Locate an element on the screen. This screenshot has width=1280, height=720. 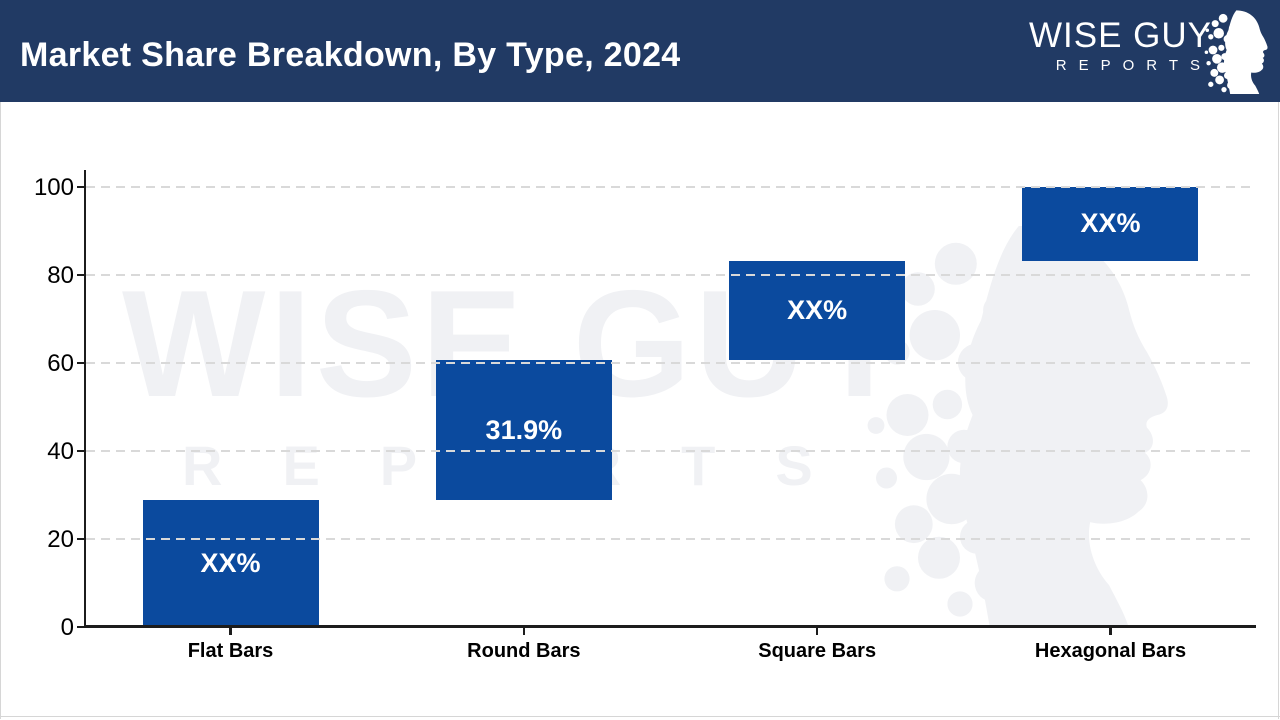
bar-segment: 31.9% is located at coordinates (523, 430).